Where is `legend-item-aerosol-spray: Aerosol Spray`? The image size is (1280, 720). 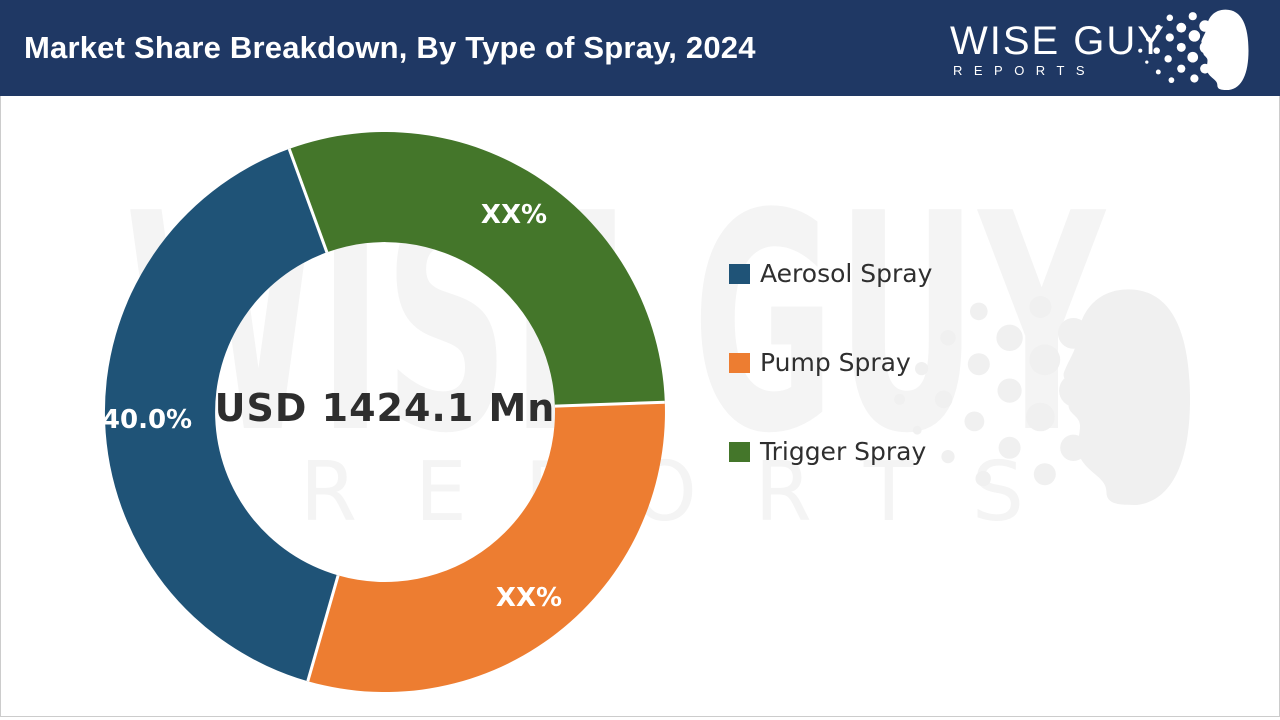 legend-item-aerosol-spray: Aerosol Spray is located at coordinates (830, 273).